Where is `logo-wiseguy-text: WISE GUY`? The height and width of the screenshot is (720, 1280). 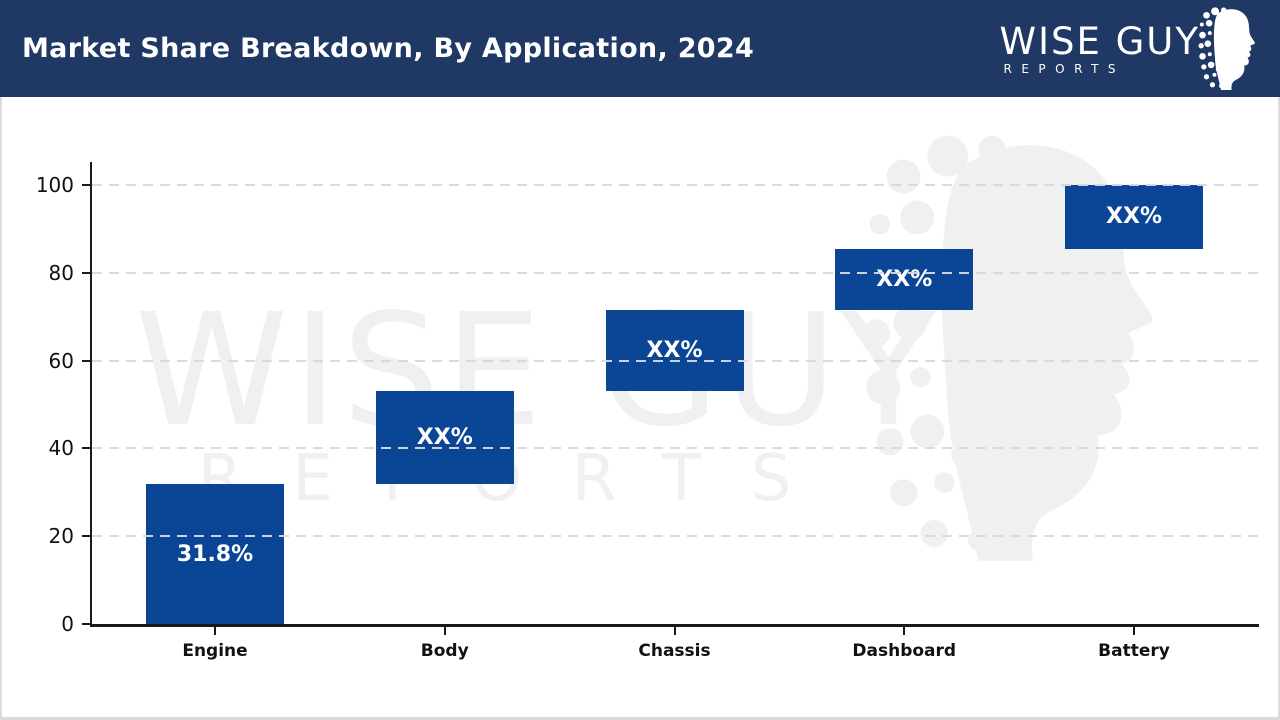 logo-wiseguy-text: WISE GUY is located at coordinates (1099, 41).